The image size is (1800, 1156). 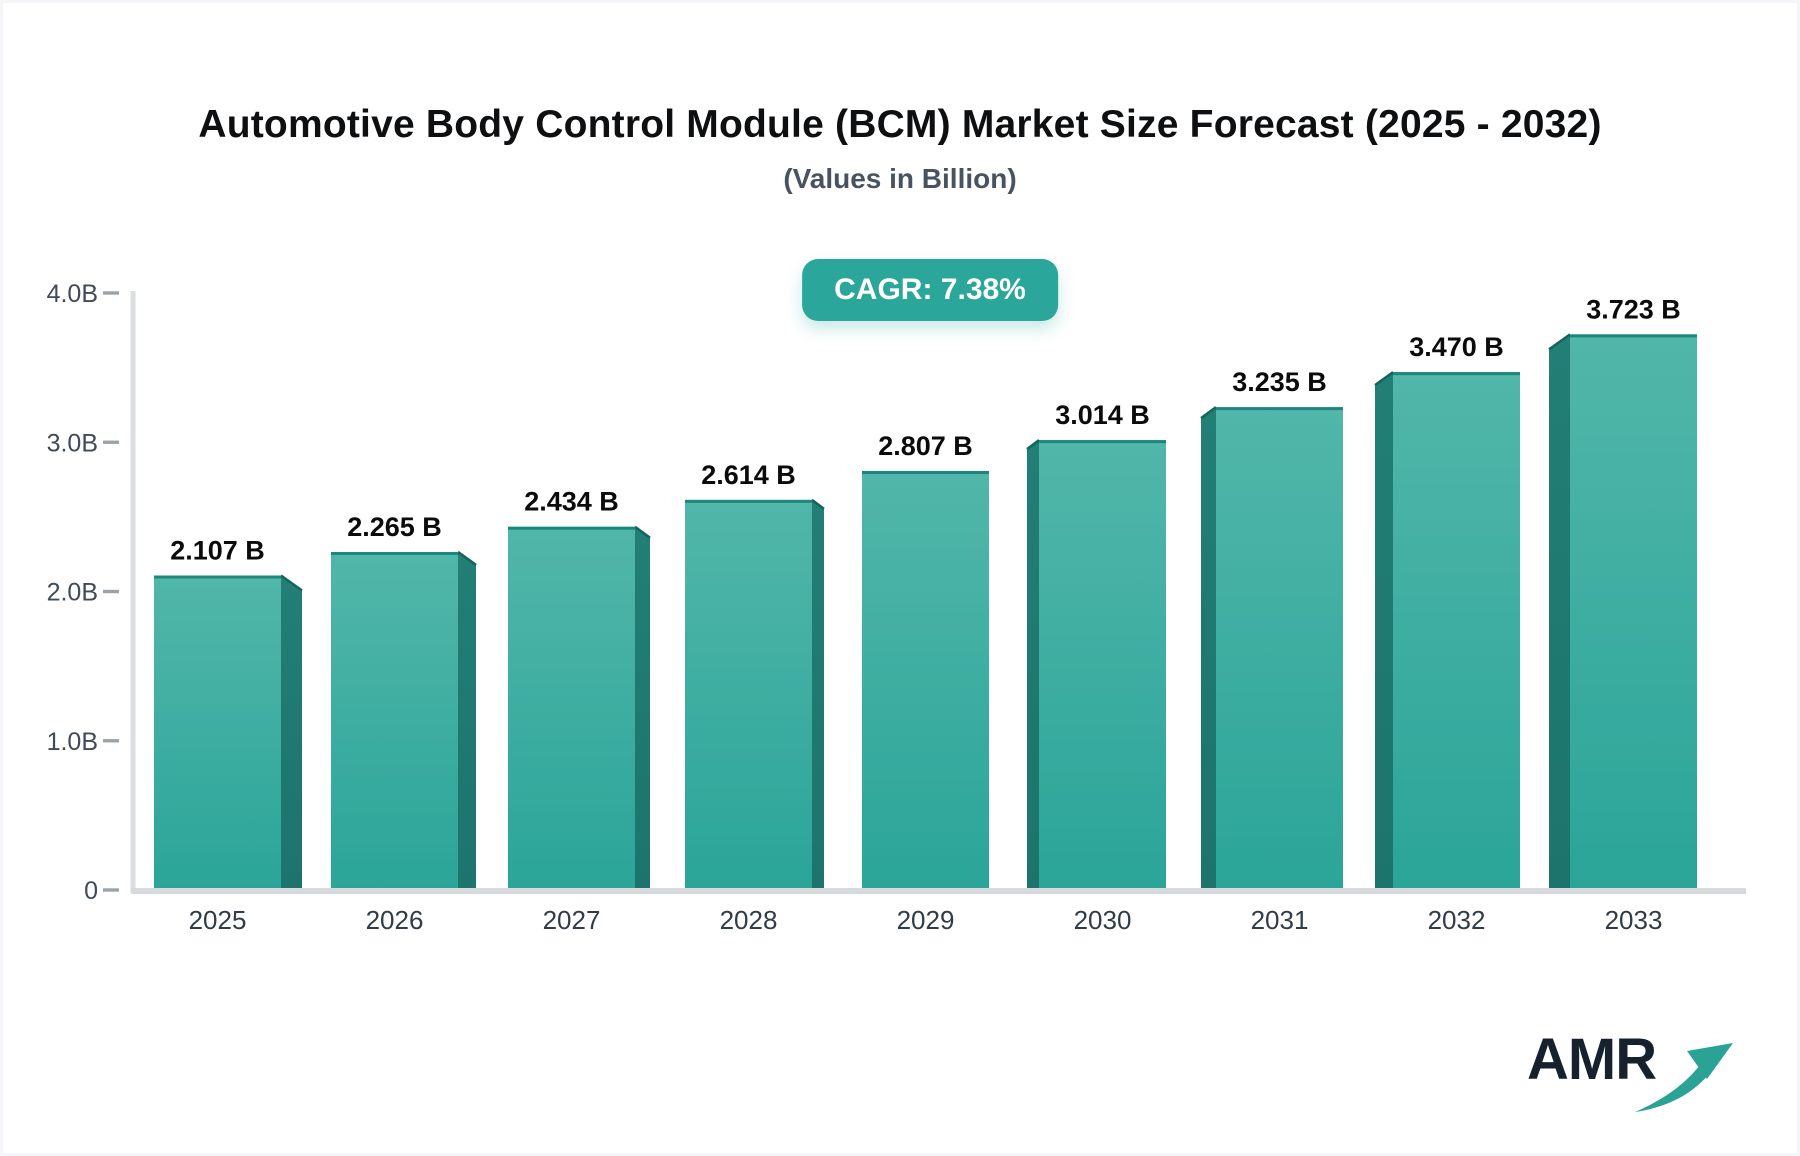 I want to click on bar-value-label: 3.235 B, so click(x=1279, y=382).